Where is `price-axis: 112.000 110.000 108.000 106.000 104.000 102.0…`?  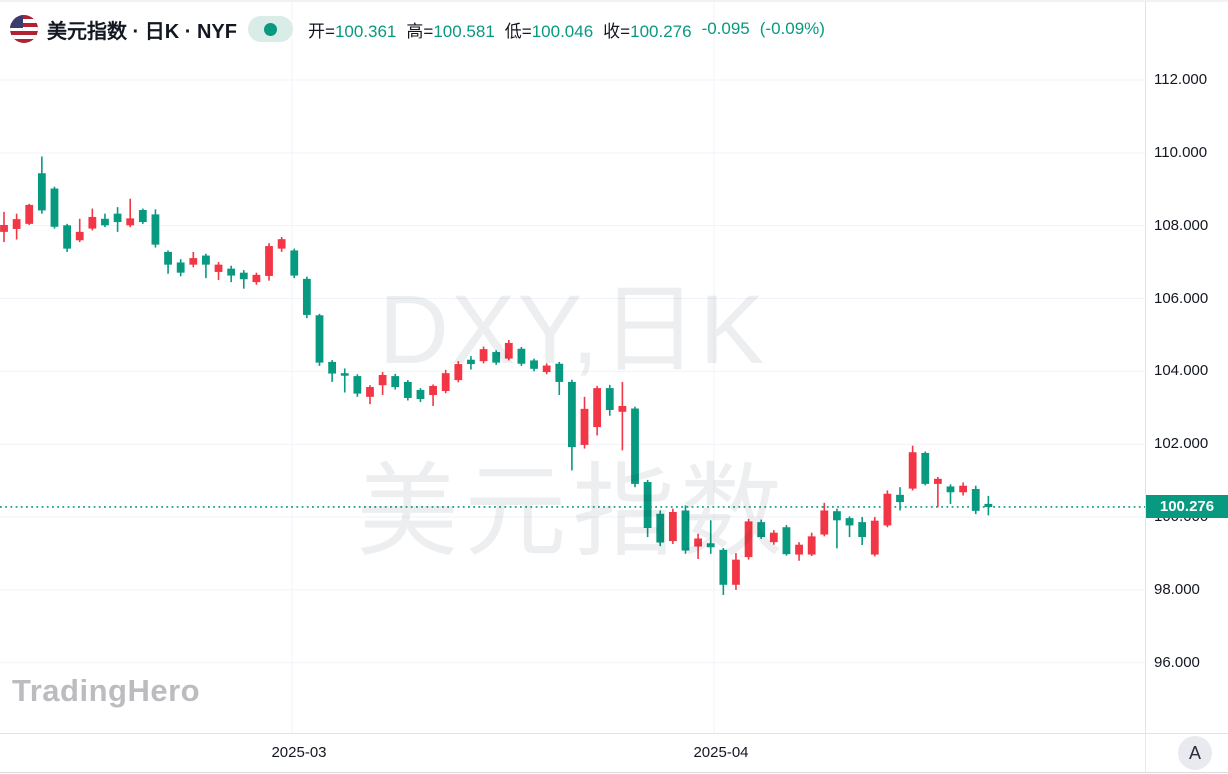 price-axis: 112.000 110.000 108.000 106.000 104.000 102.0… is located at coordinates (1187, 367).